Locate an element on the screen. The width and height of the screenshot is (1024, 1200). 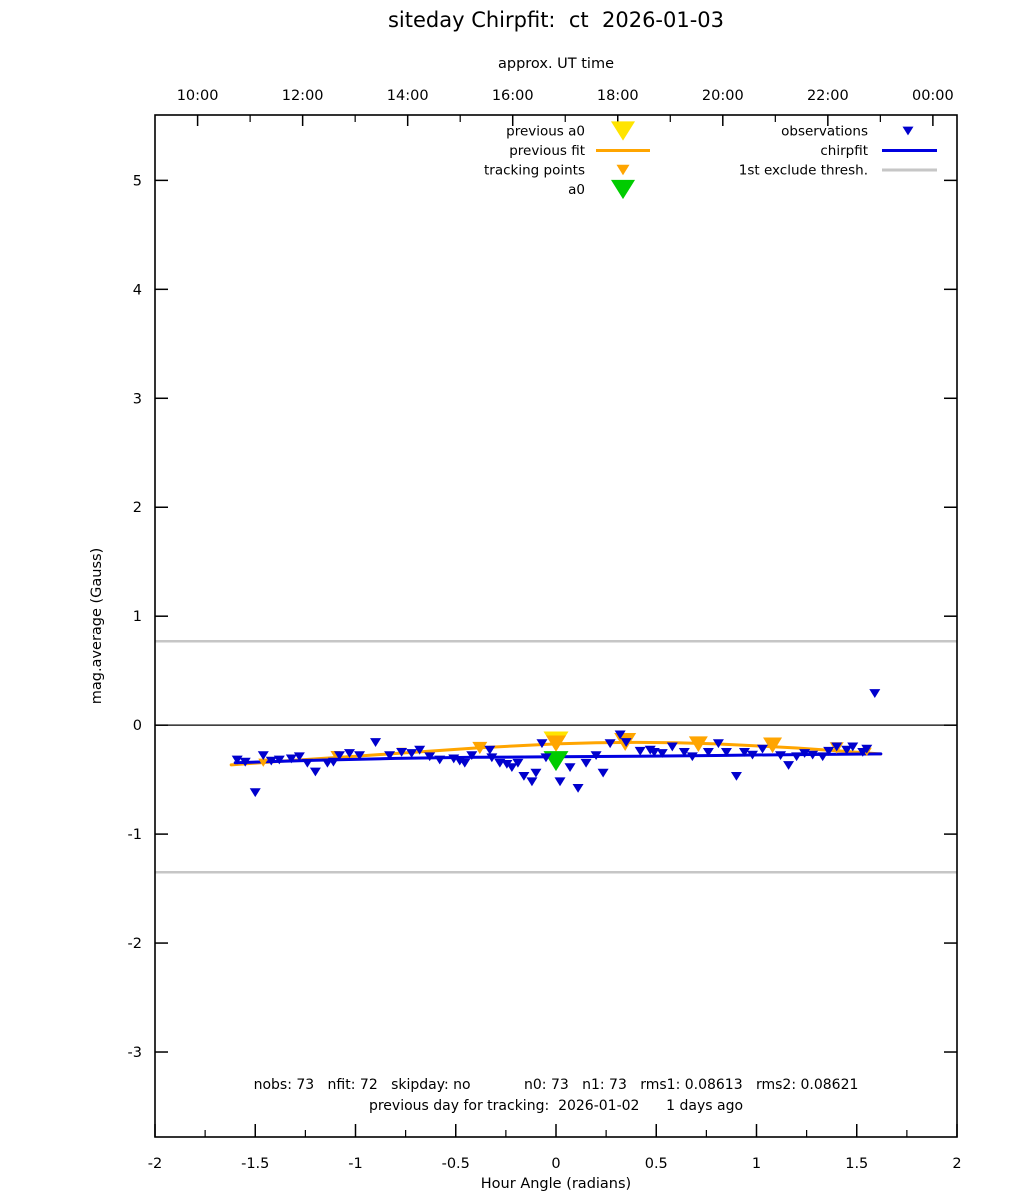
y-tick-label: 4 is located at coordinates (137, 290).